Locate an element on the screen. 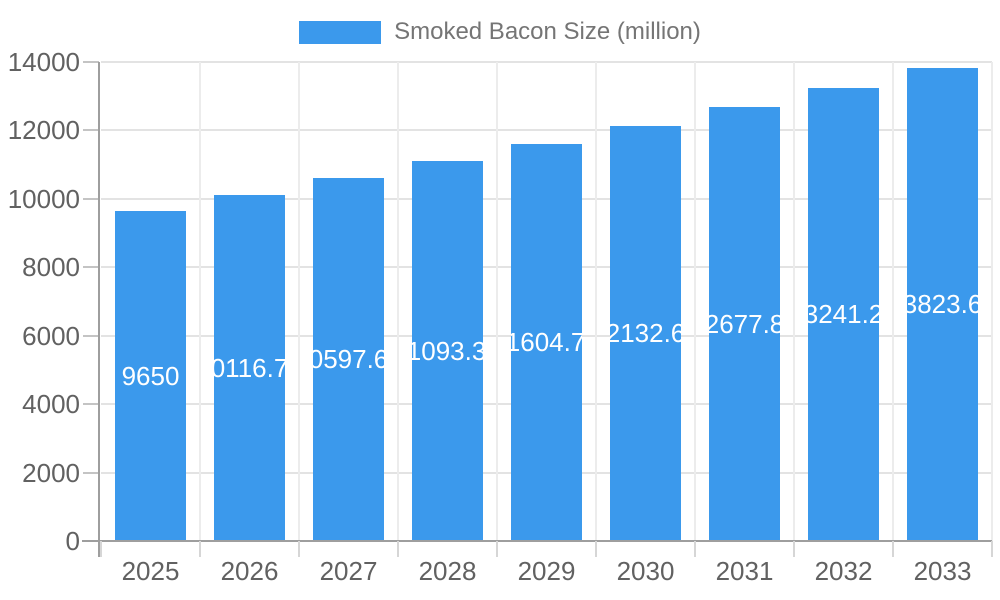  bar-2026: 10116.75 is located at coordinates (249, 368).